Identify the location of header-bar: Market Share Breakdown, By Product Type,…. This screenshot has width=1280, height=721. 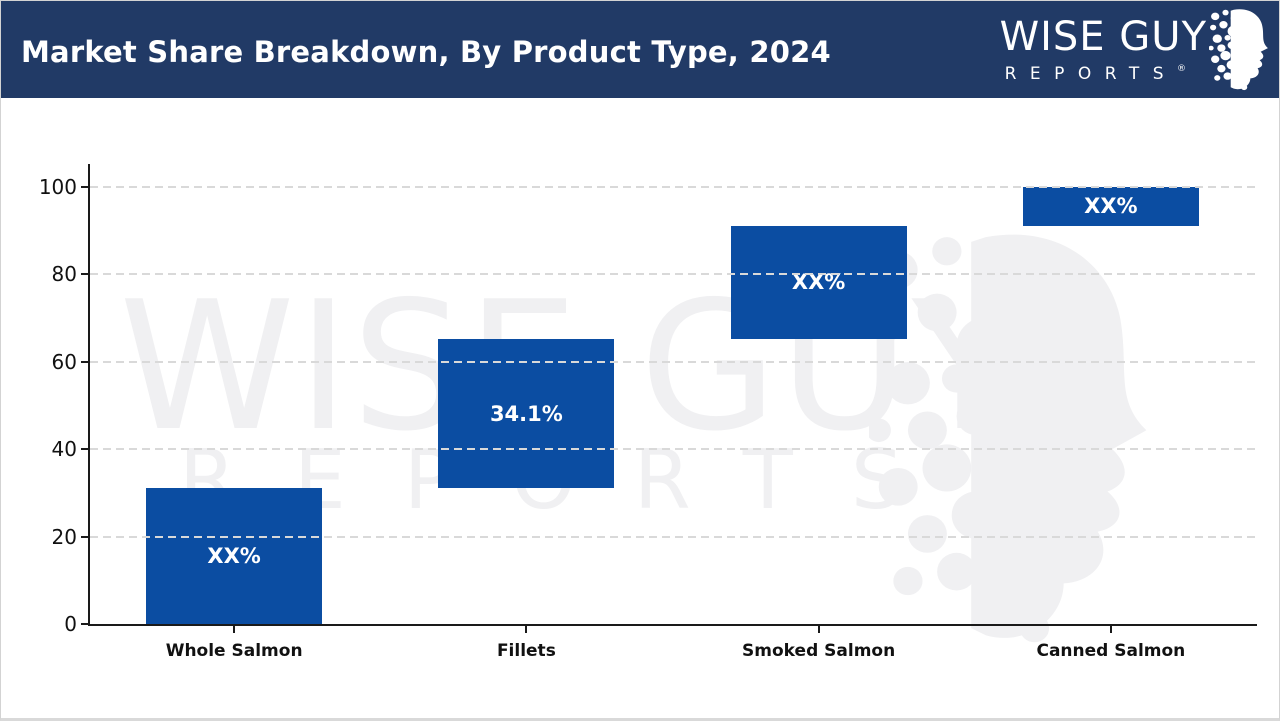
(640, 49).